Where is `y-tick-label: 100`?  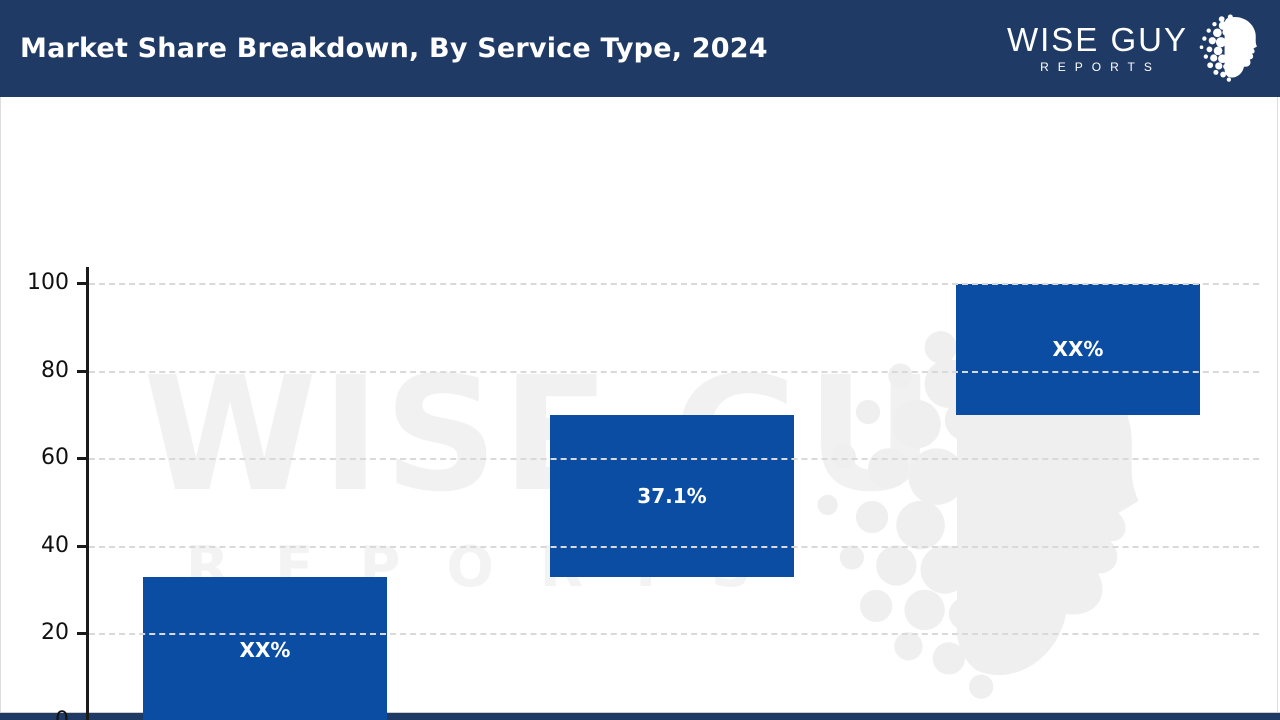
y-tick-label: 100 is located at coordinates (48, 282).